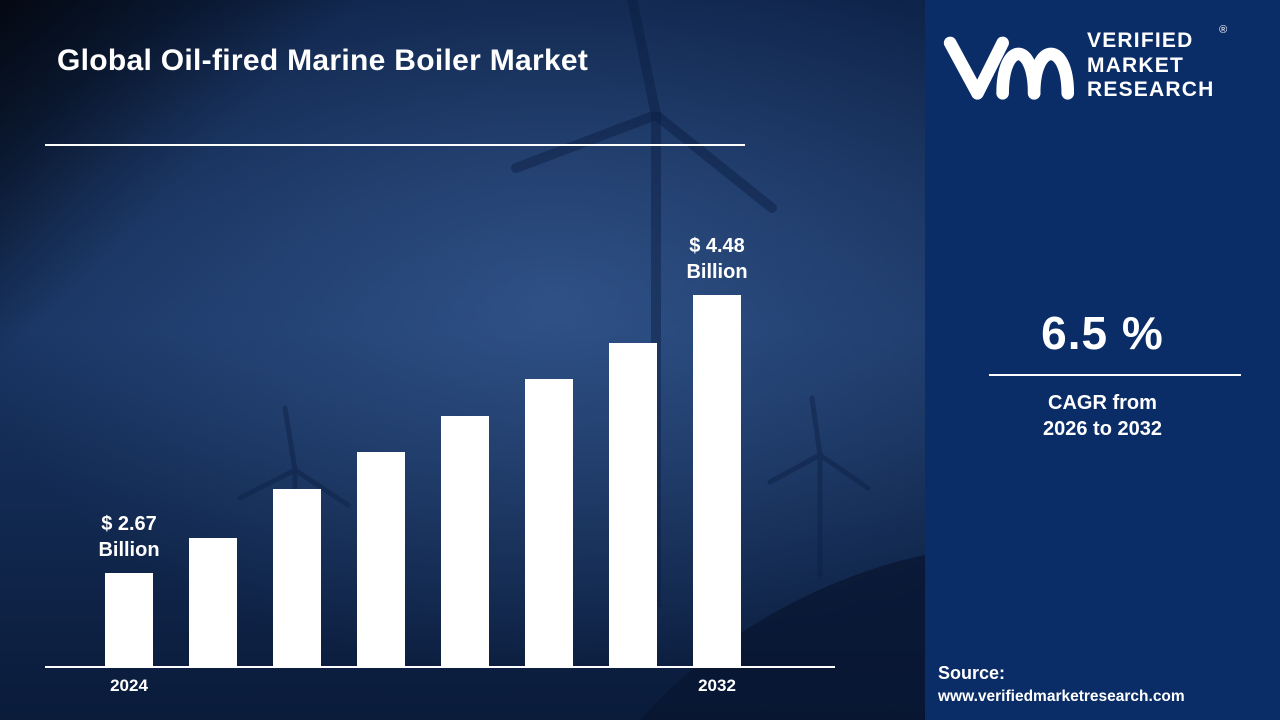  I want to click on bar-value-label: $ 4.48 Billion, so click(717, 259).